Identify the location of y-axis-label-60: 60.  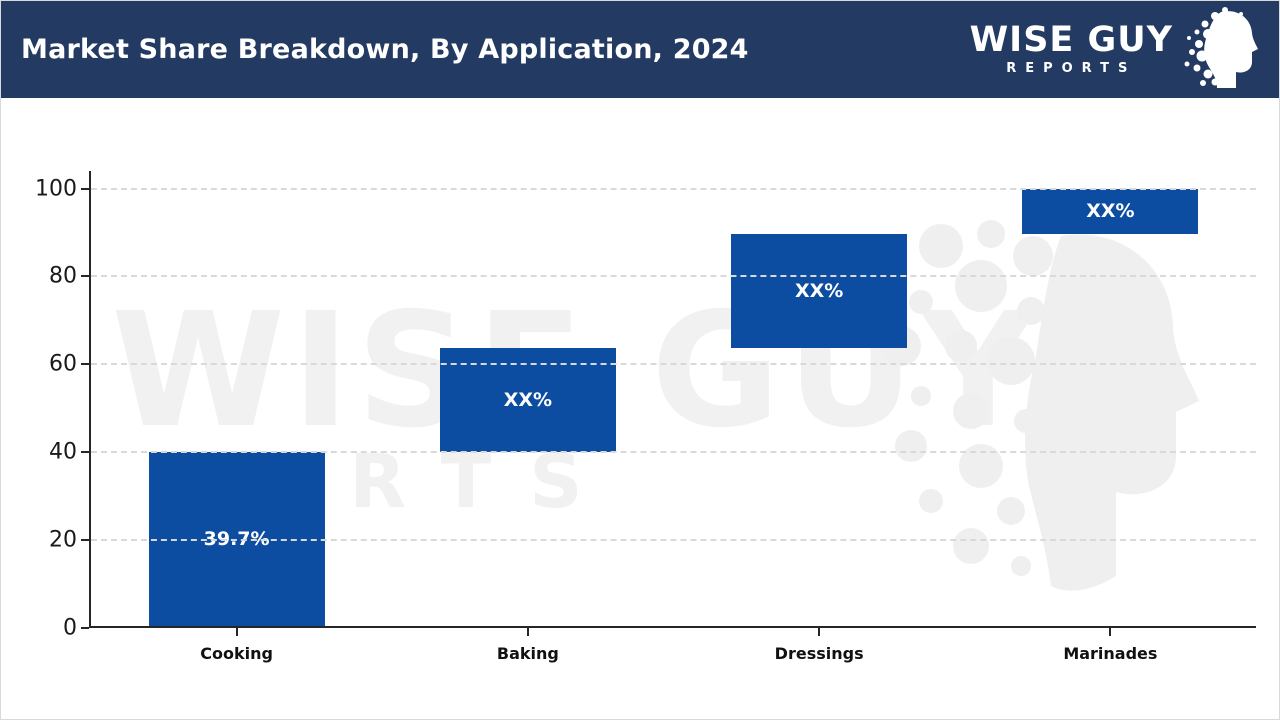
(63, 364).